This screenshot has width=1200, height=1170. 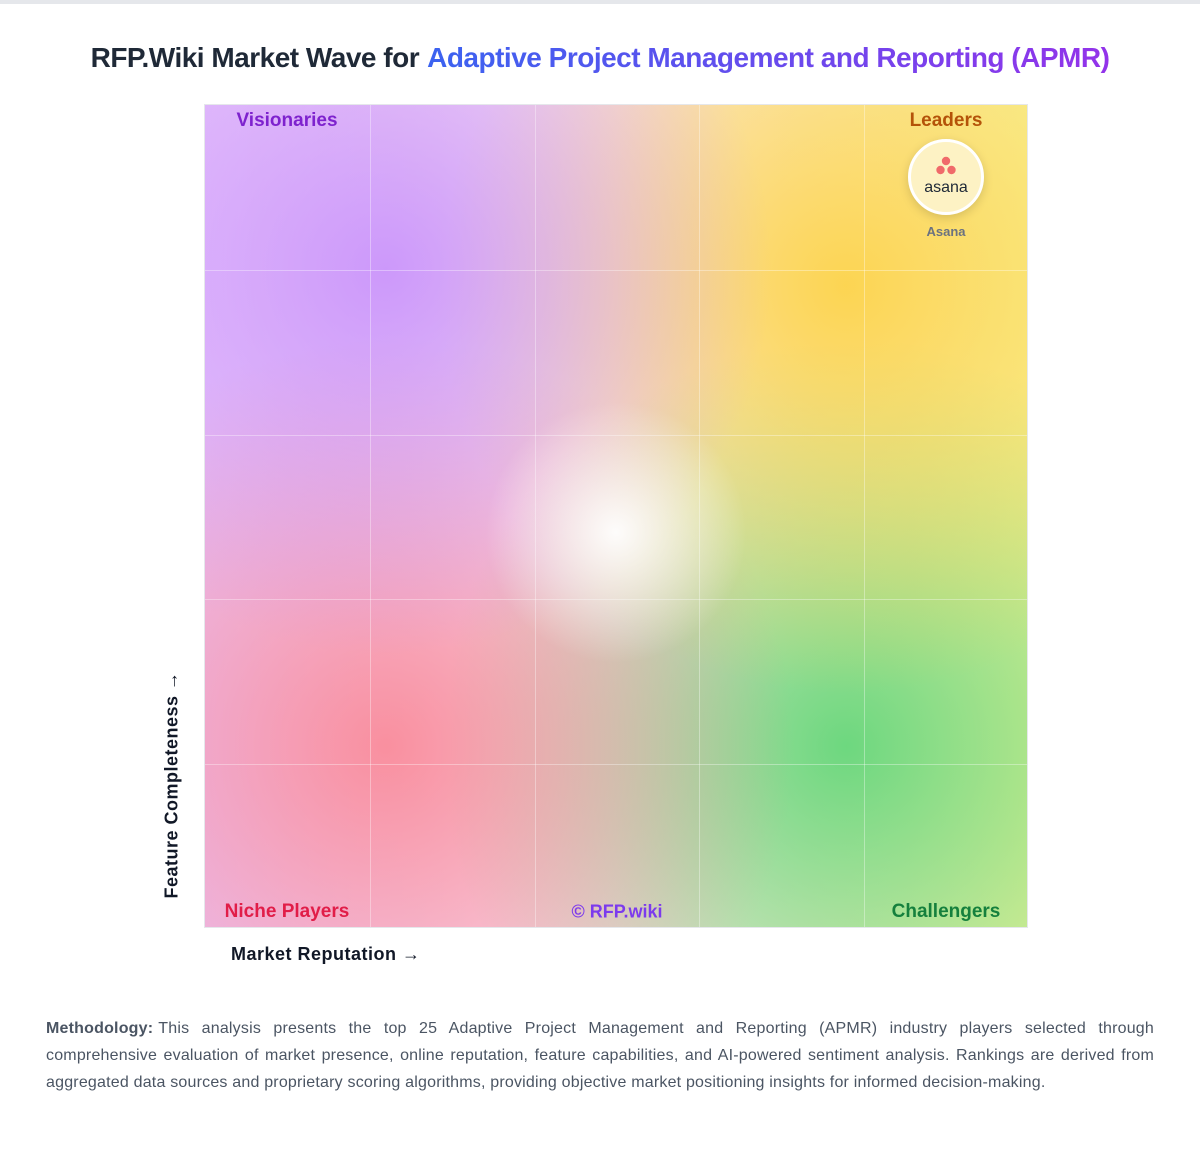 What do you see at coordinates (100, 1028) in the screenshot?
I see `methodology-label: Methodology:` at bounding box center [100, 1028].